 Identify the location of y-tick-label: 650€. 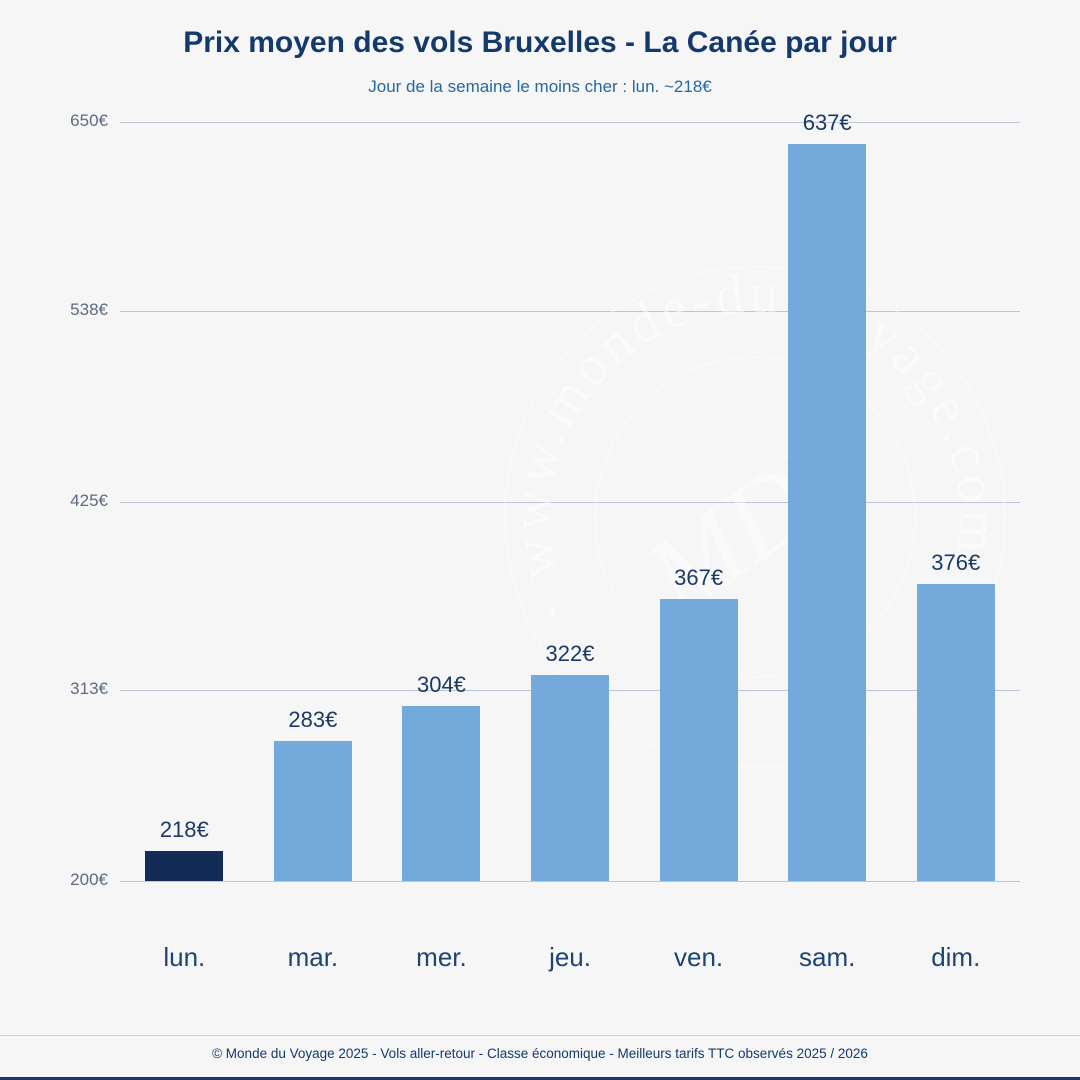
(89, 120).